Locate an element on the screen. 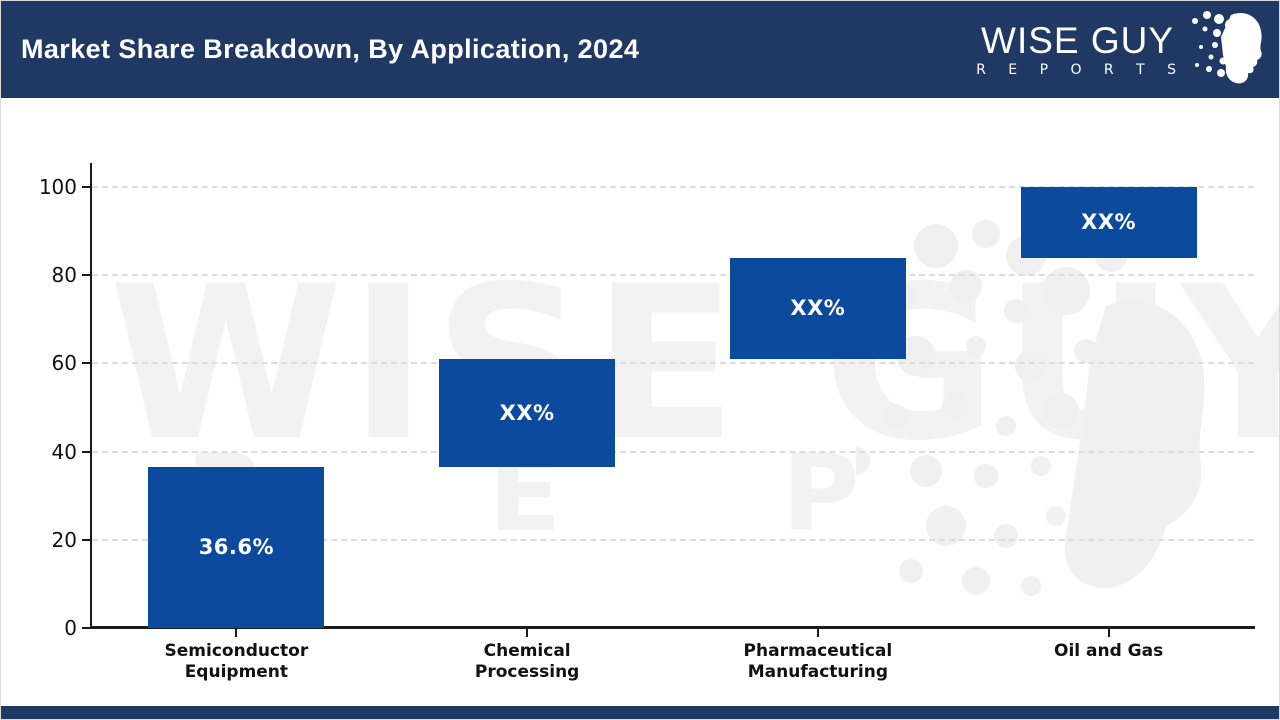  wiseguy-logo: WISE GUY R E P O R T S is located at coordinates (1117, 50).